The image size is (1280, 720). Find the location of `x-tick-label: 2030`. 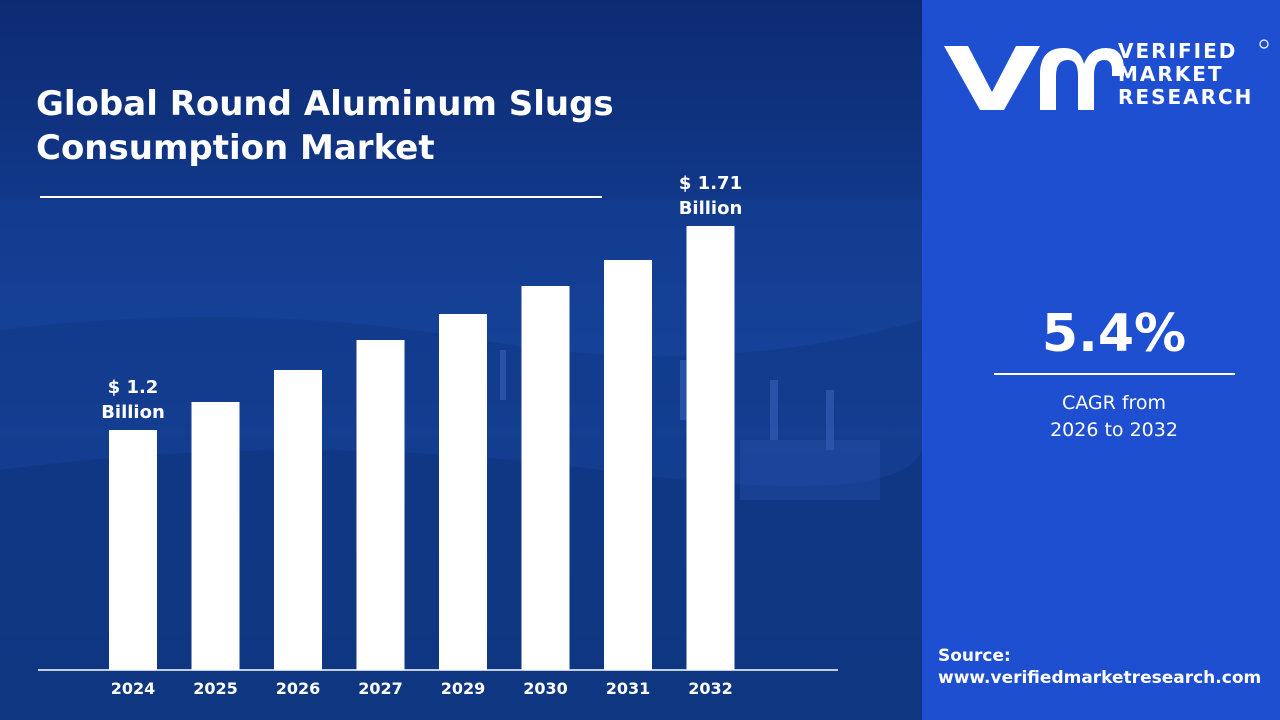

x-tick-label: 2030 is located at coordinates (545, 688).